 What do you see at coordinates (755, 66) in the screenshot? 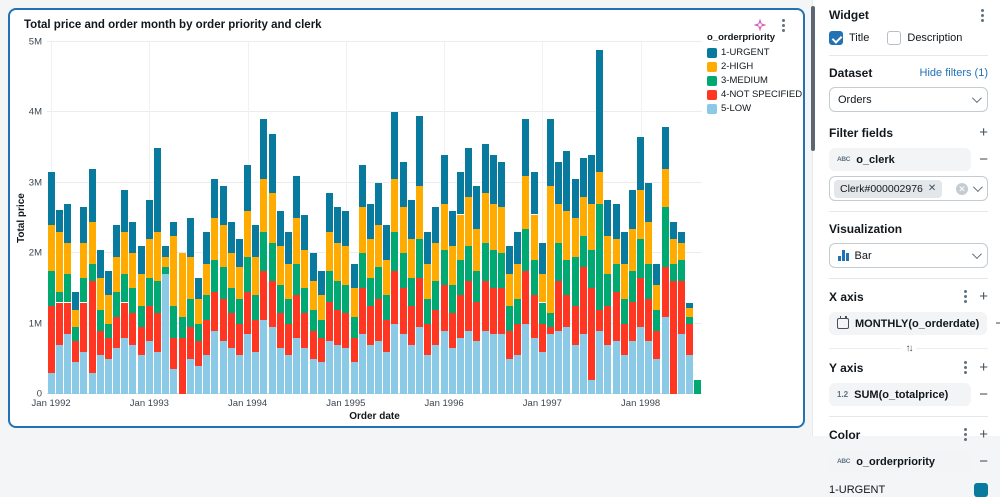
I see `legend-item: 2-HIGH` at bounding box center [755, 66].